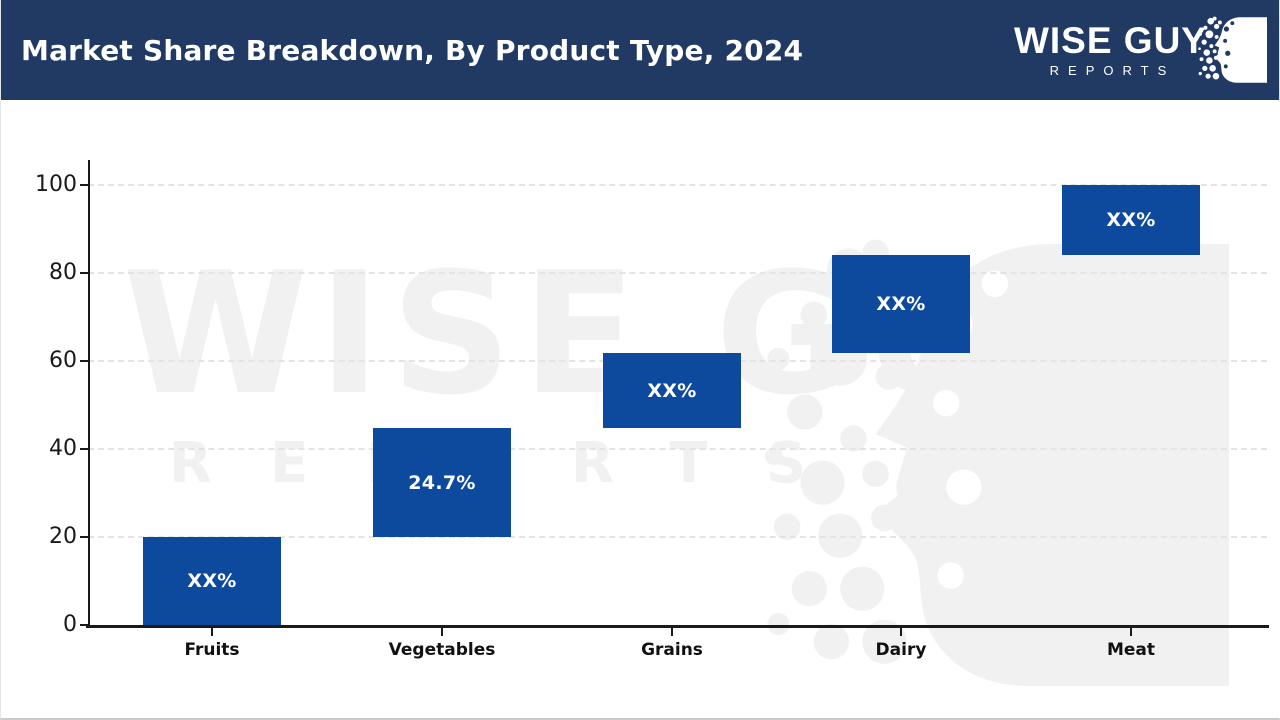 This screenshot has height=720, width=1280. Describe the element at coordinates (63, 536) in the screenshot. I see `y-tick-label: 20` at that location.